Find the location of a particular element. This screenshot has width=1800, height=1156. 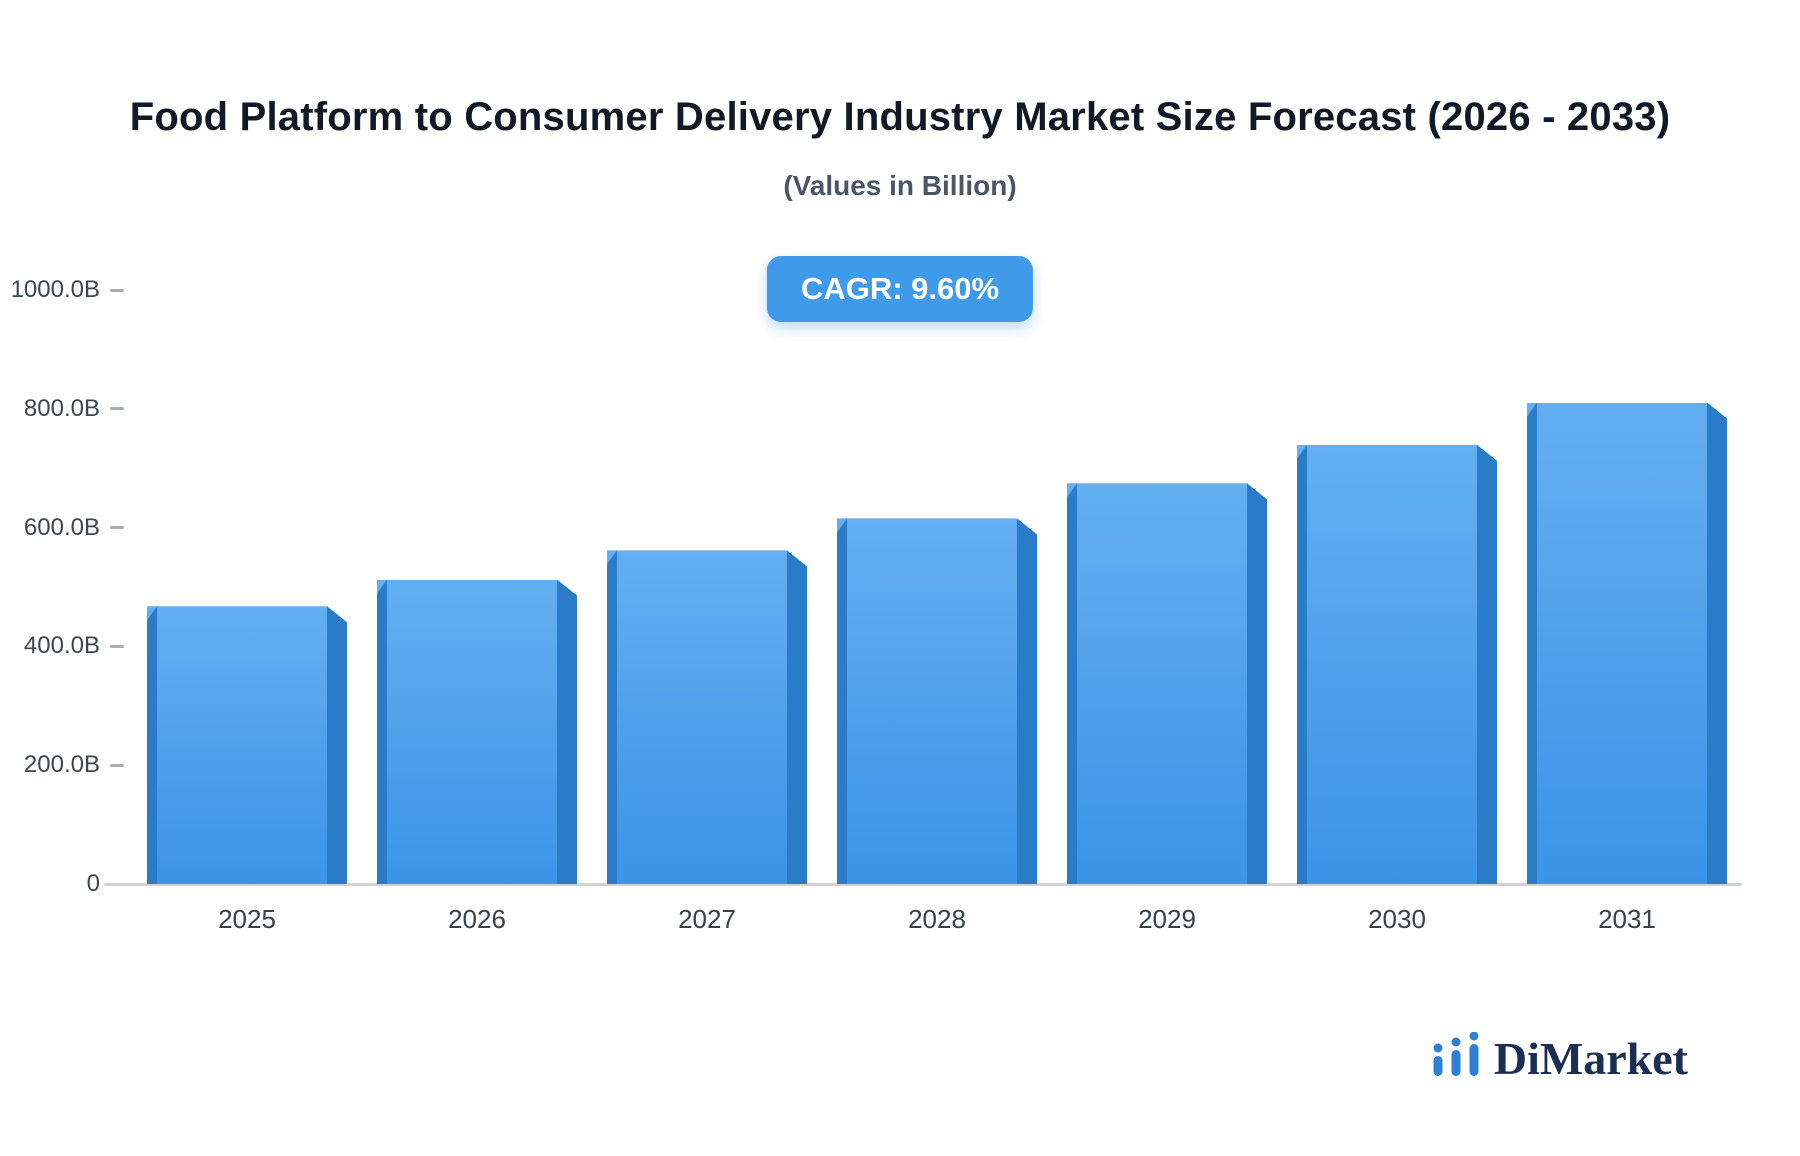

bar-slot-2029: 674.8 B 2029 is located at coordinates (1167, 612).